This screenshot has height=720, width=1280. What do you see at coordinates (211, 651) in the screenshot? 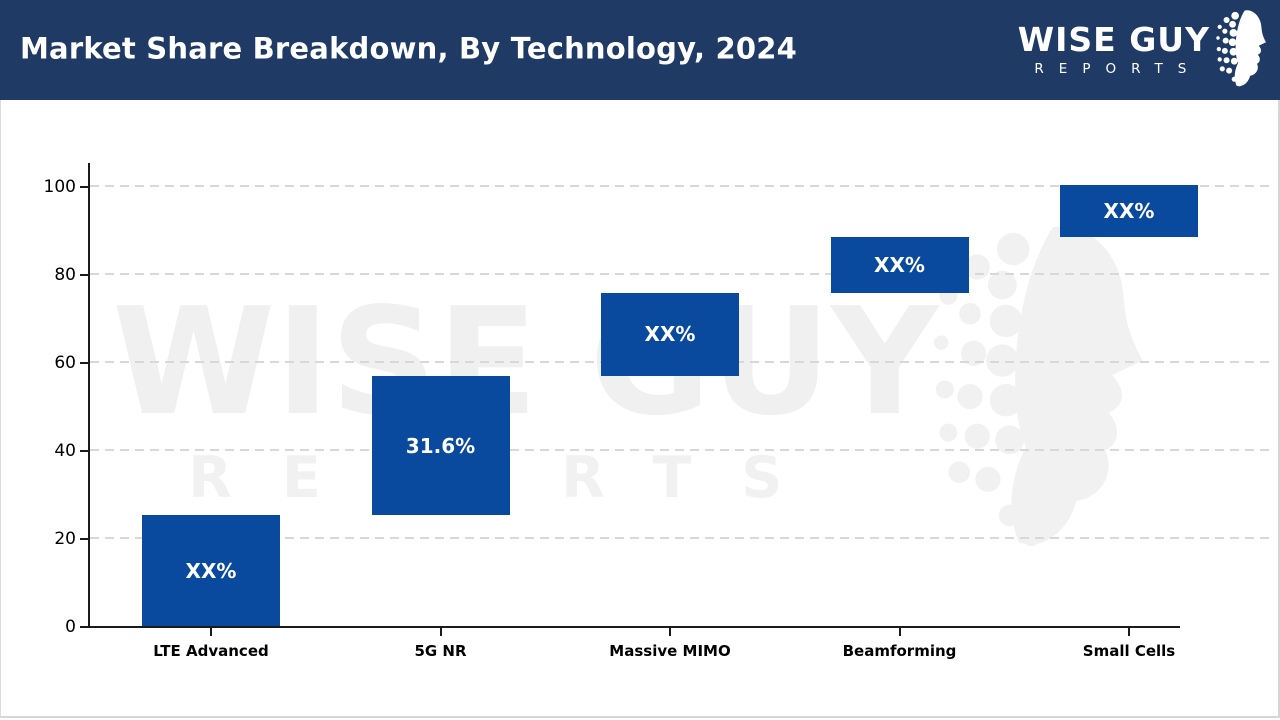
I see `x-axis-label-0: LTE Advanced` at bounding box center [211, 651].